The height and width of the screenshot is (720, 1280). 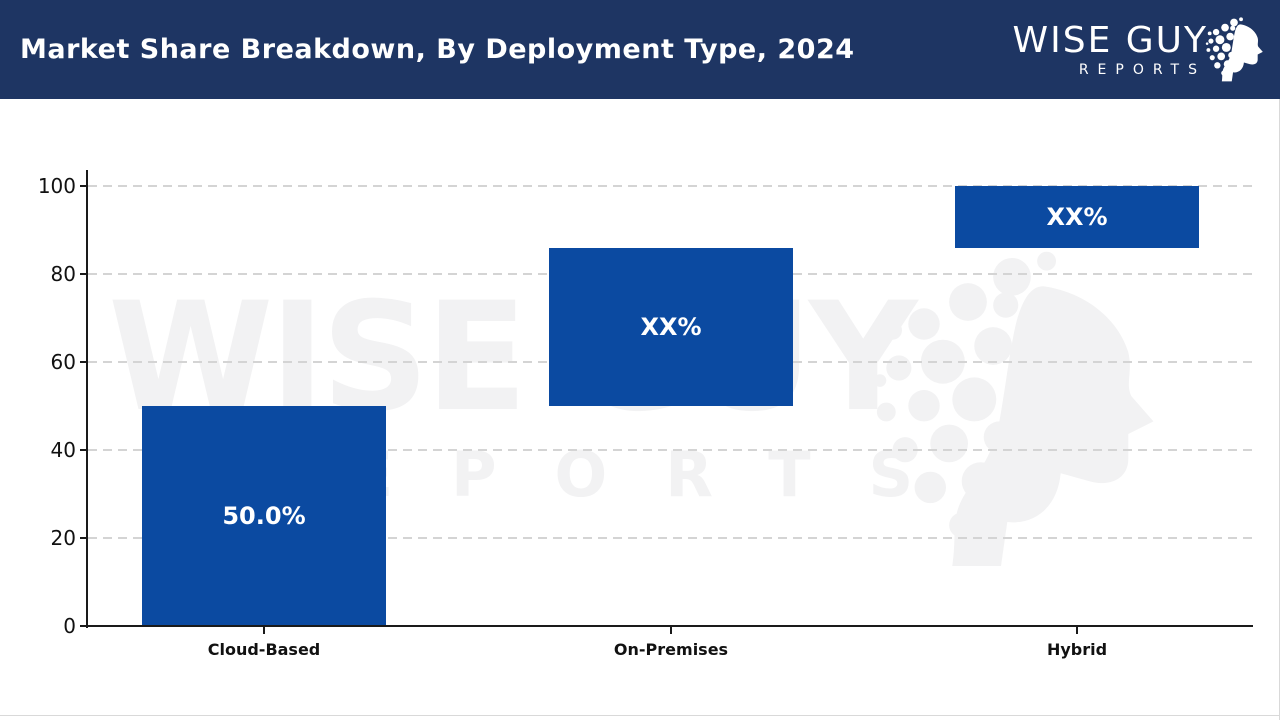 What do you see at coordinates (63, 274) in the screenshot?
I see `y-tick-label: 80` at bounding box center [63, 274].